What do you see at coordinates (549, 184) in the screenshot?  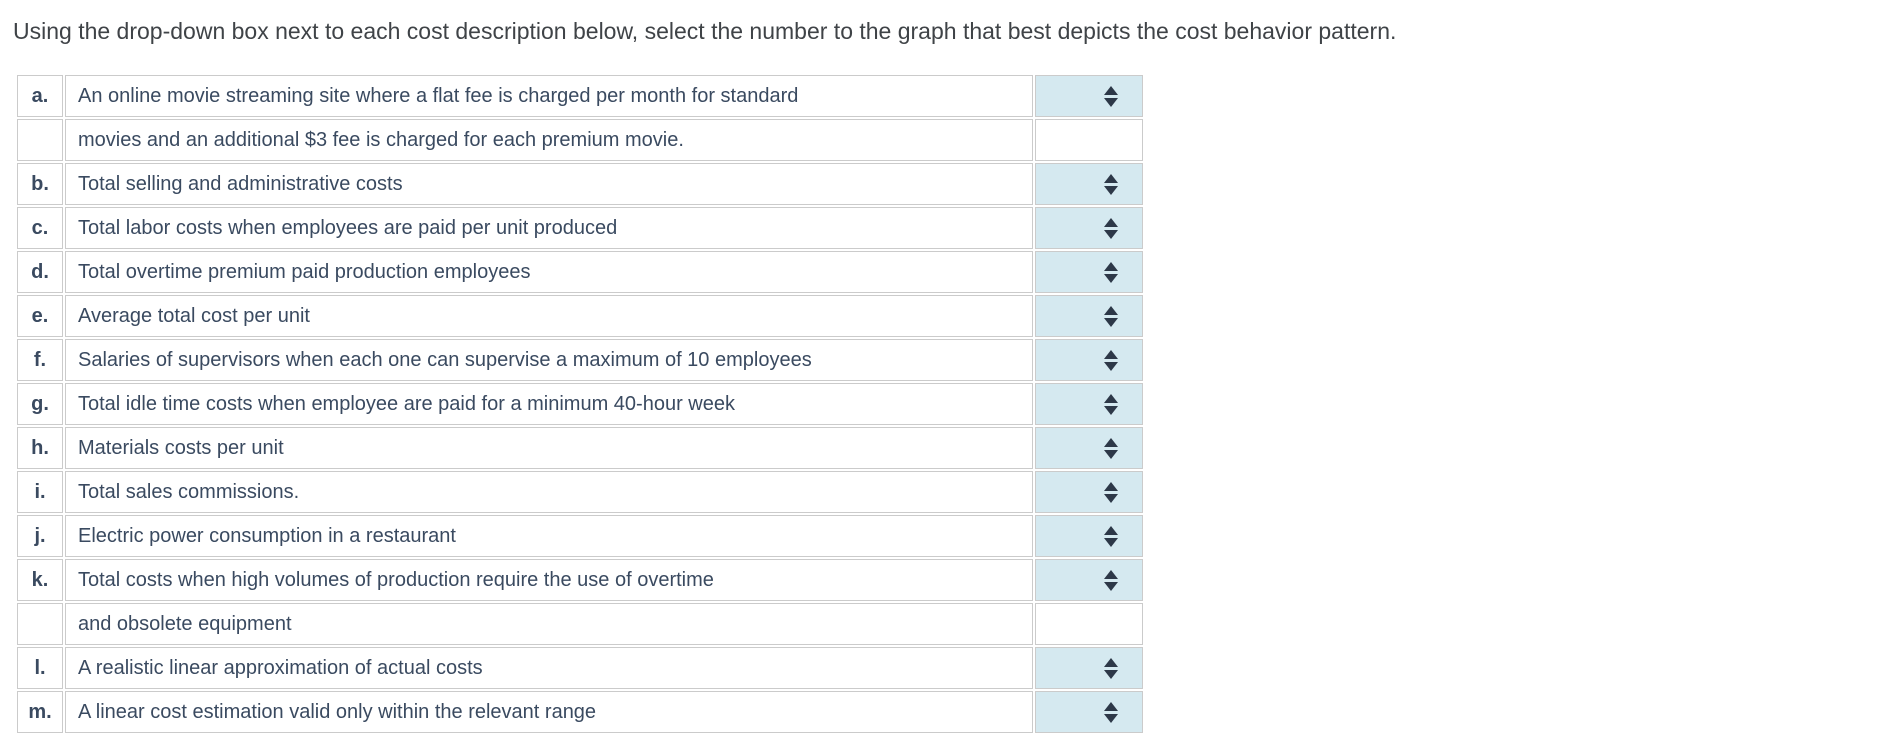 I see `cost-description: Total selling and administrative costs` at bounding box center [549, 184].